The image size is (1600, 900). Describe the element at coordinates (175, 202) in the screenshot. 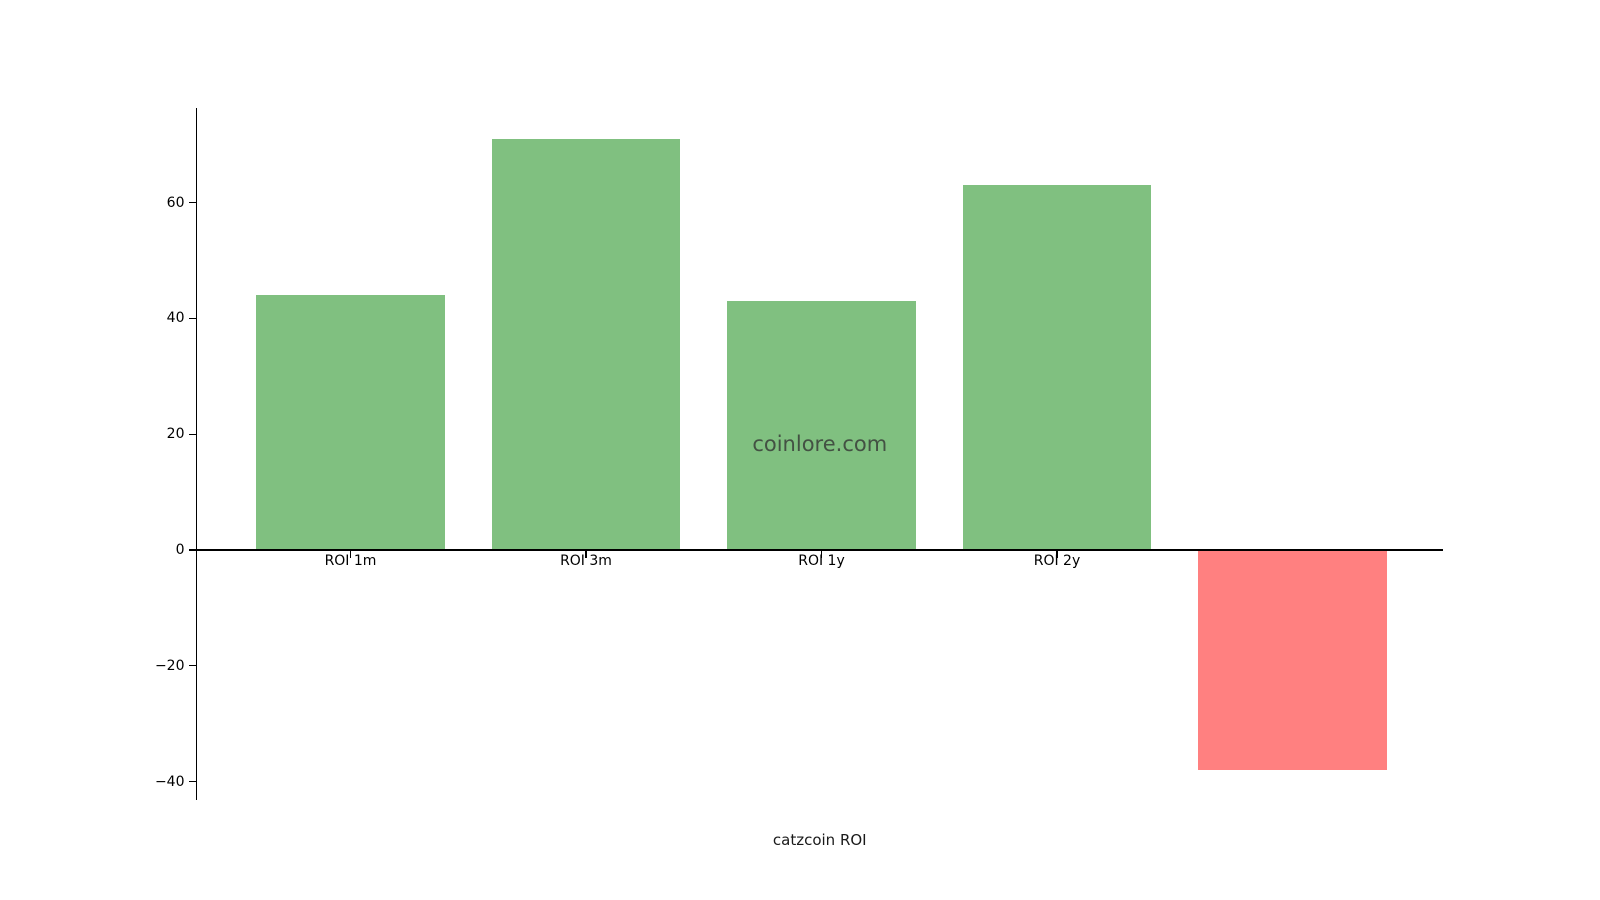

I see `y-tick-label: 60` at that location.